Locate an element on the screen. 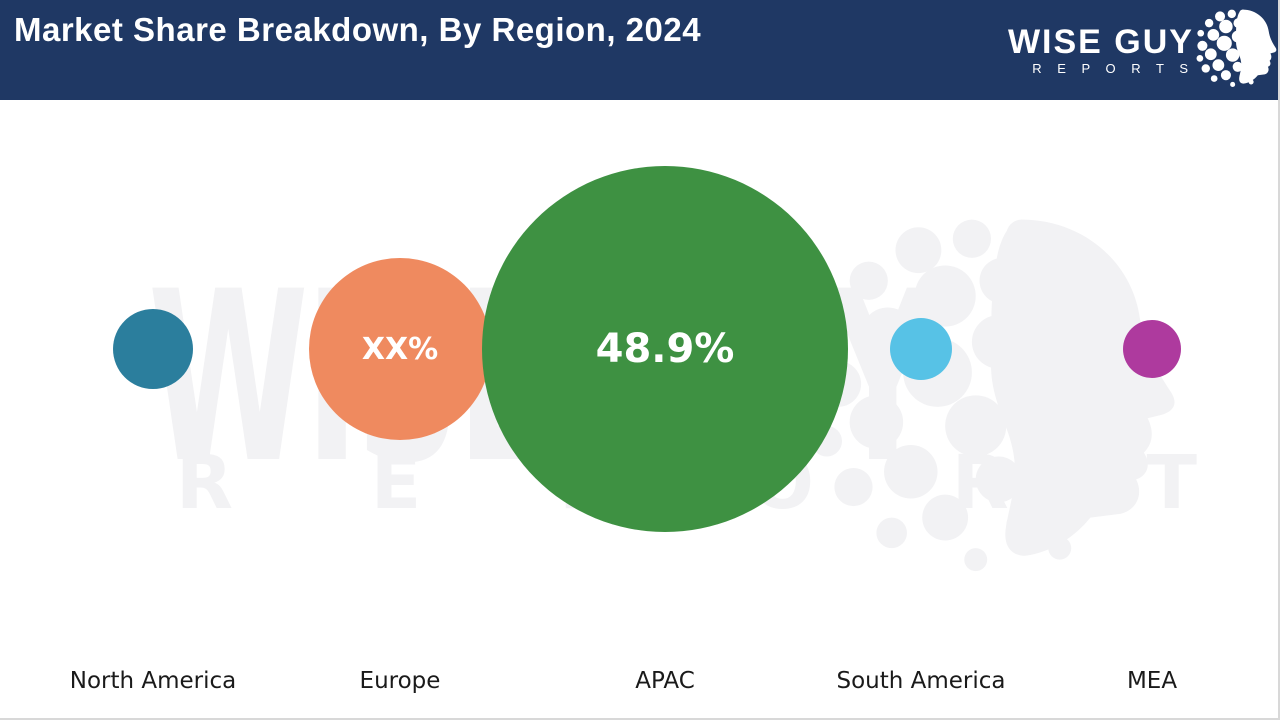  brand-logo-text: WISE GUY R E P O R T S is located at coordinates (1101, 50).